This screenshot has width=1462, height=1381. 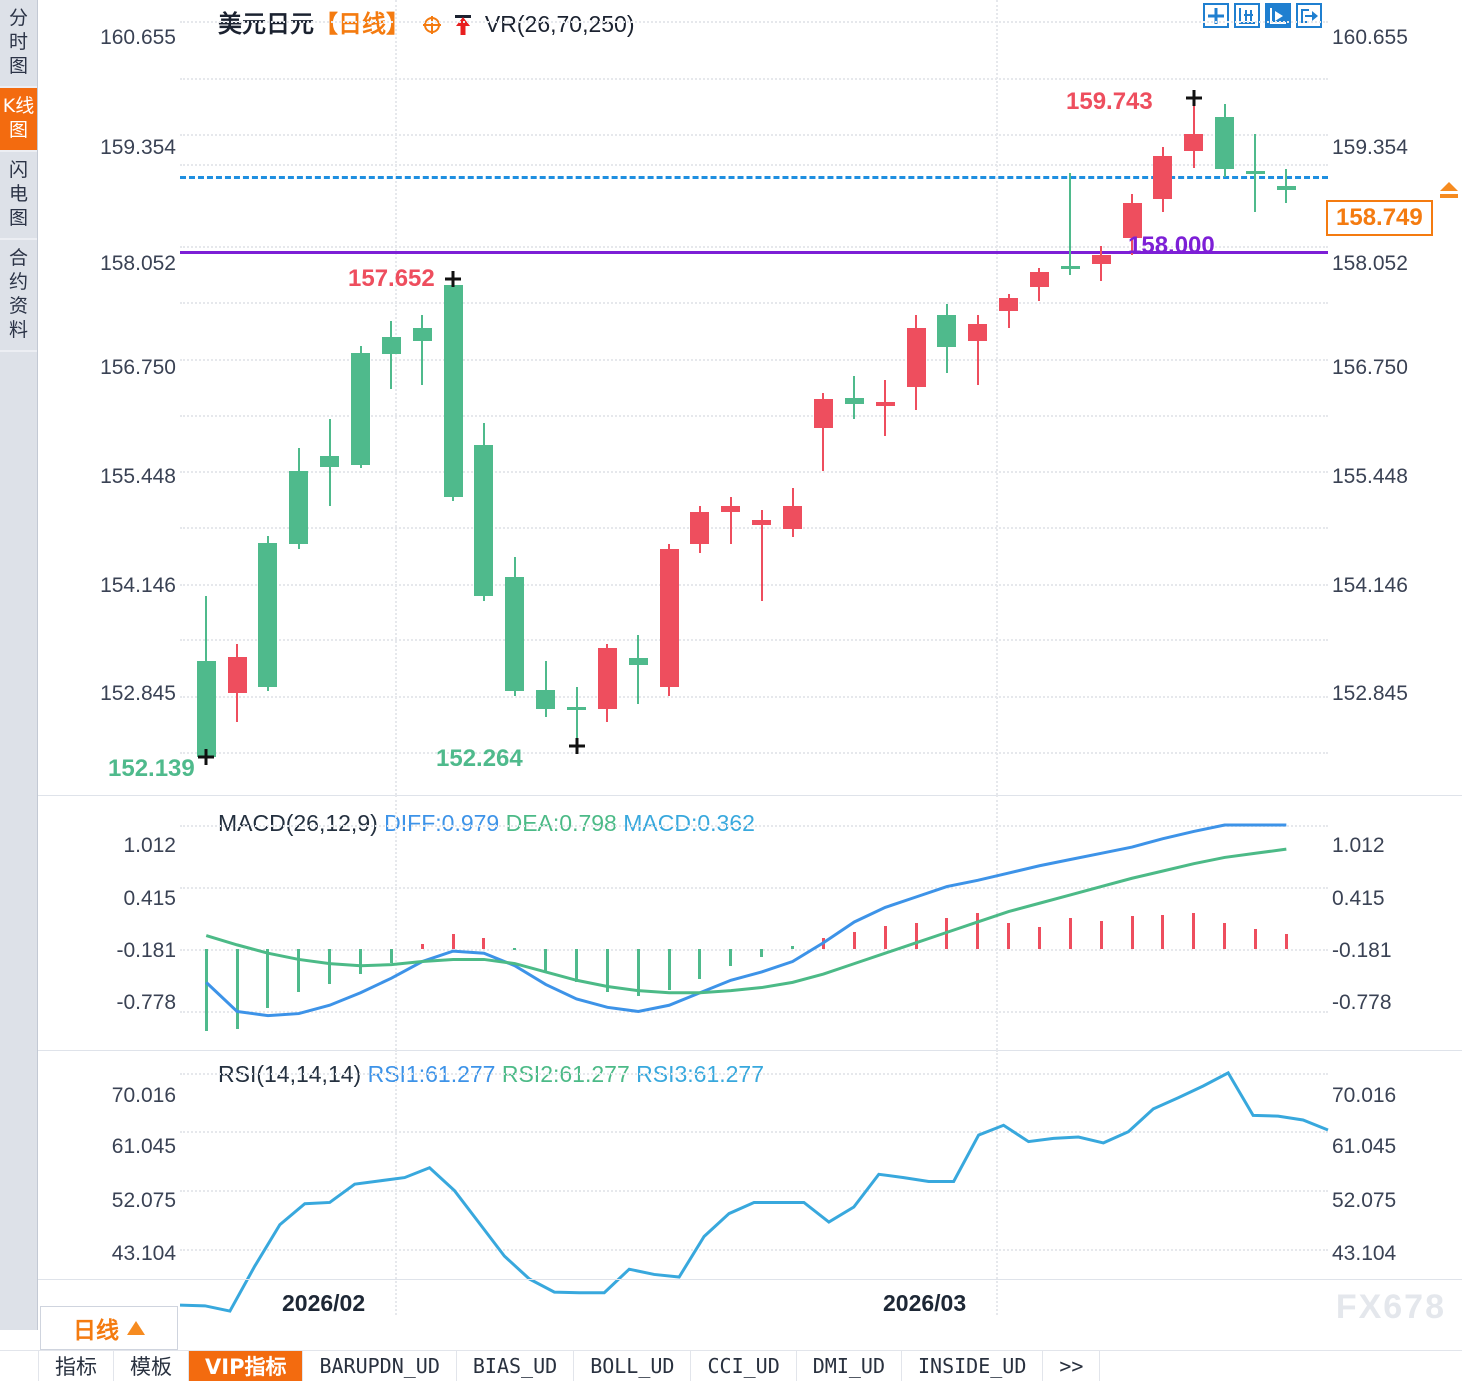 I want to click on ylabel-l-2: 158.052, so click(x=138, y=263).